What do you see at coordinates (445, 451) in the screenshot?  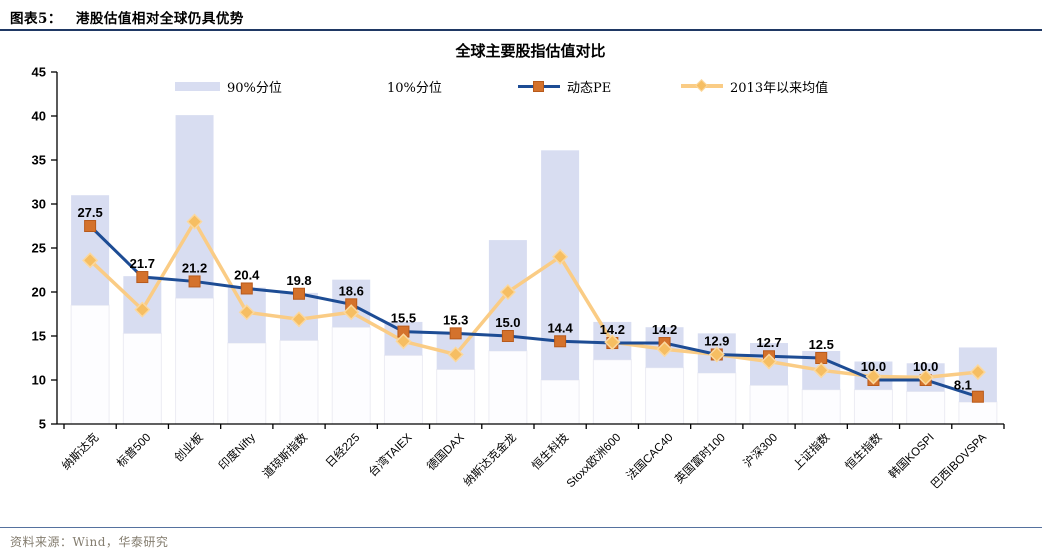 I see `category-label: 德国DAX` at bounding box center [445, 451].